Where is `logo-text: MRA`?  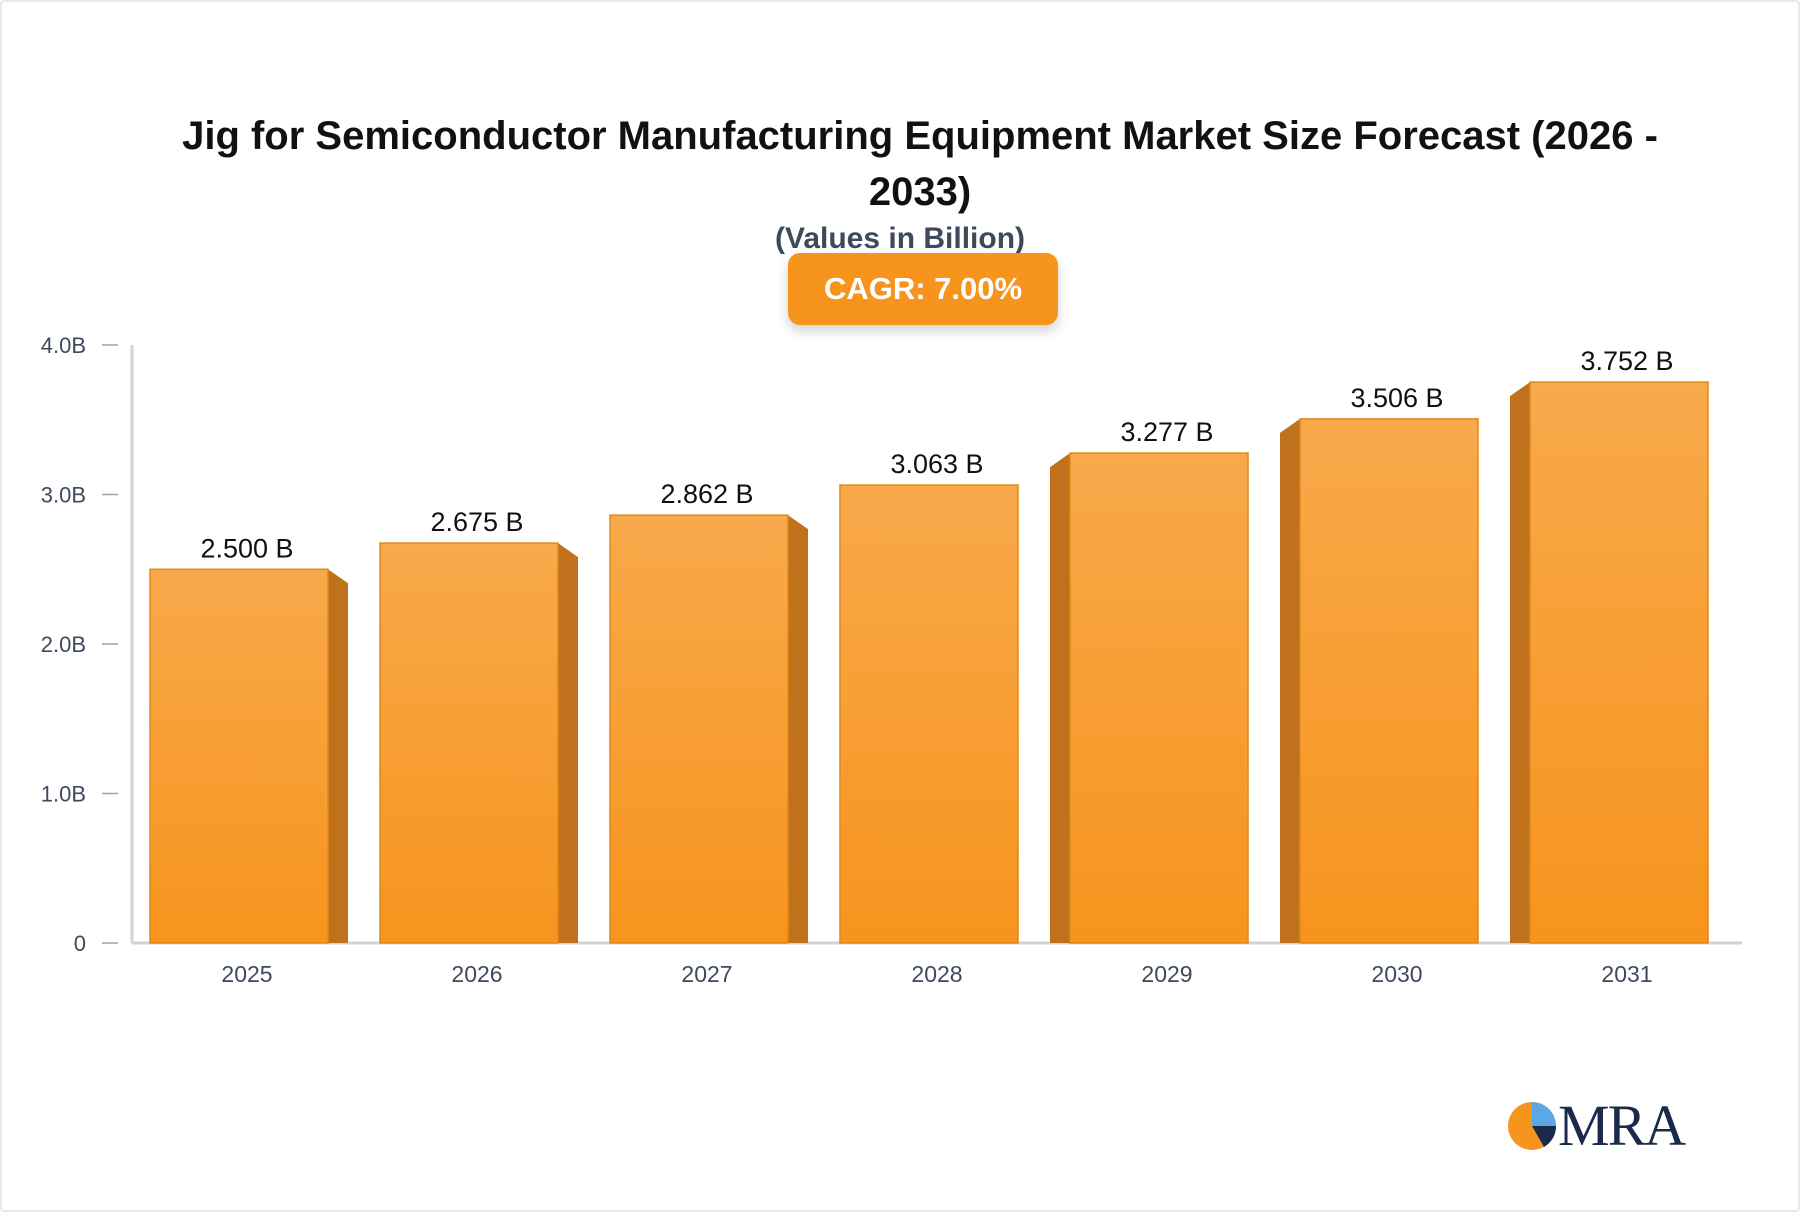
logo-text: MRA is located at coordinates (1622, 1125).